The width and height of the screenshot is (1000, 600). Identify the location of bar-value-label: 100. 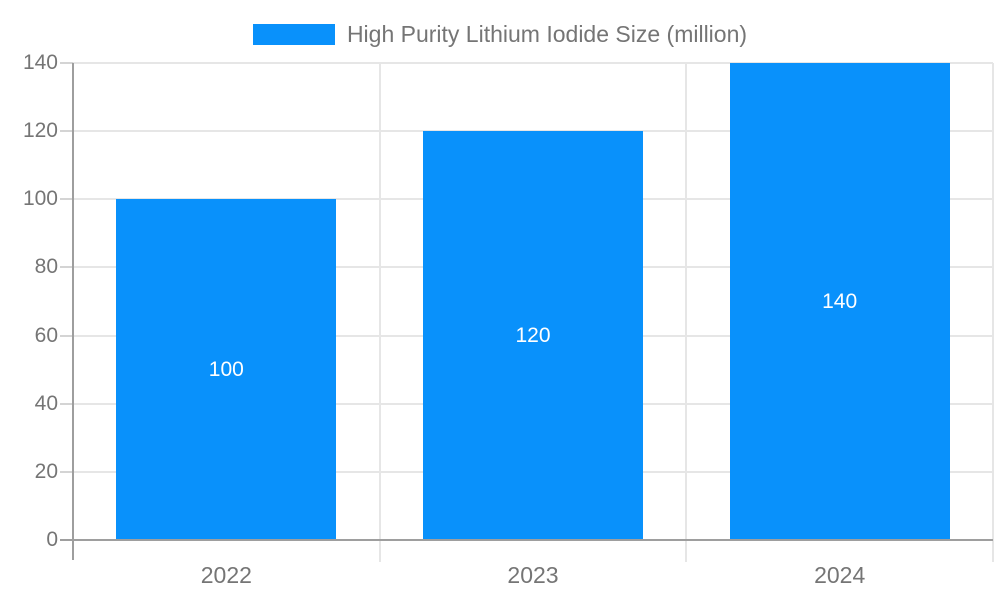
(226, 369).